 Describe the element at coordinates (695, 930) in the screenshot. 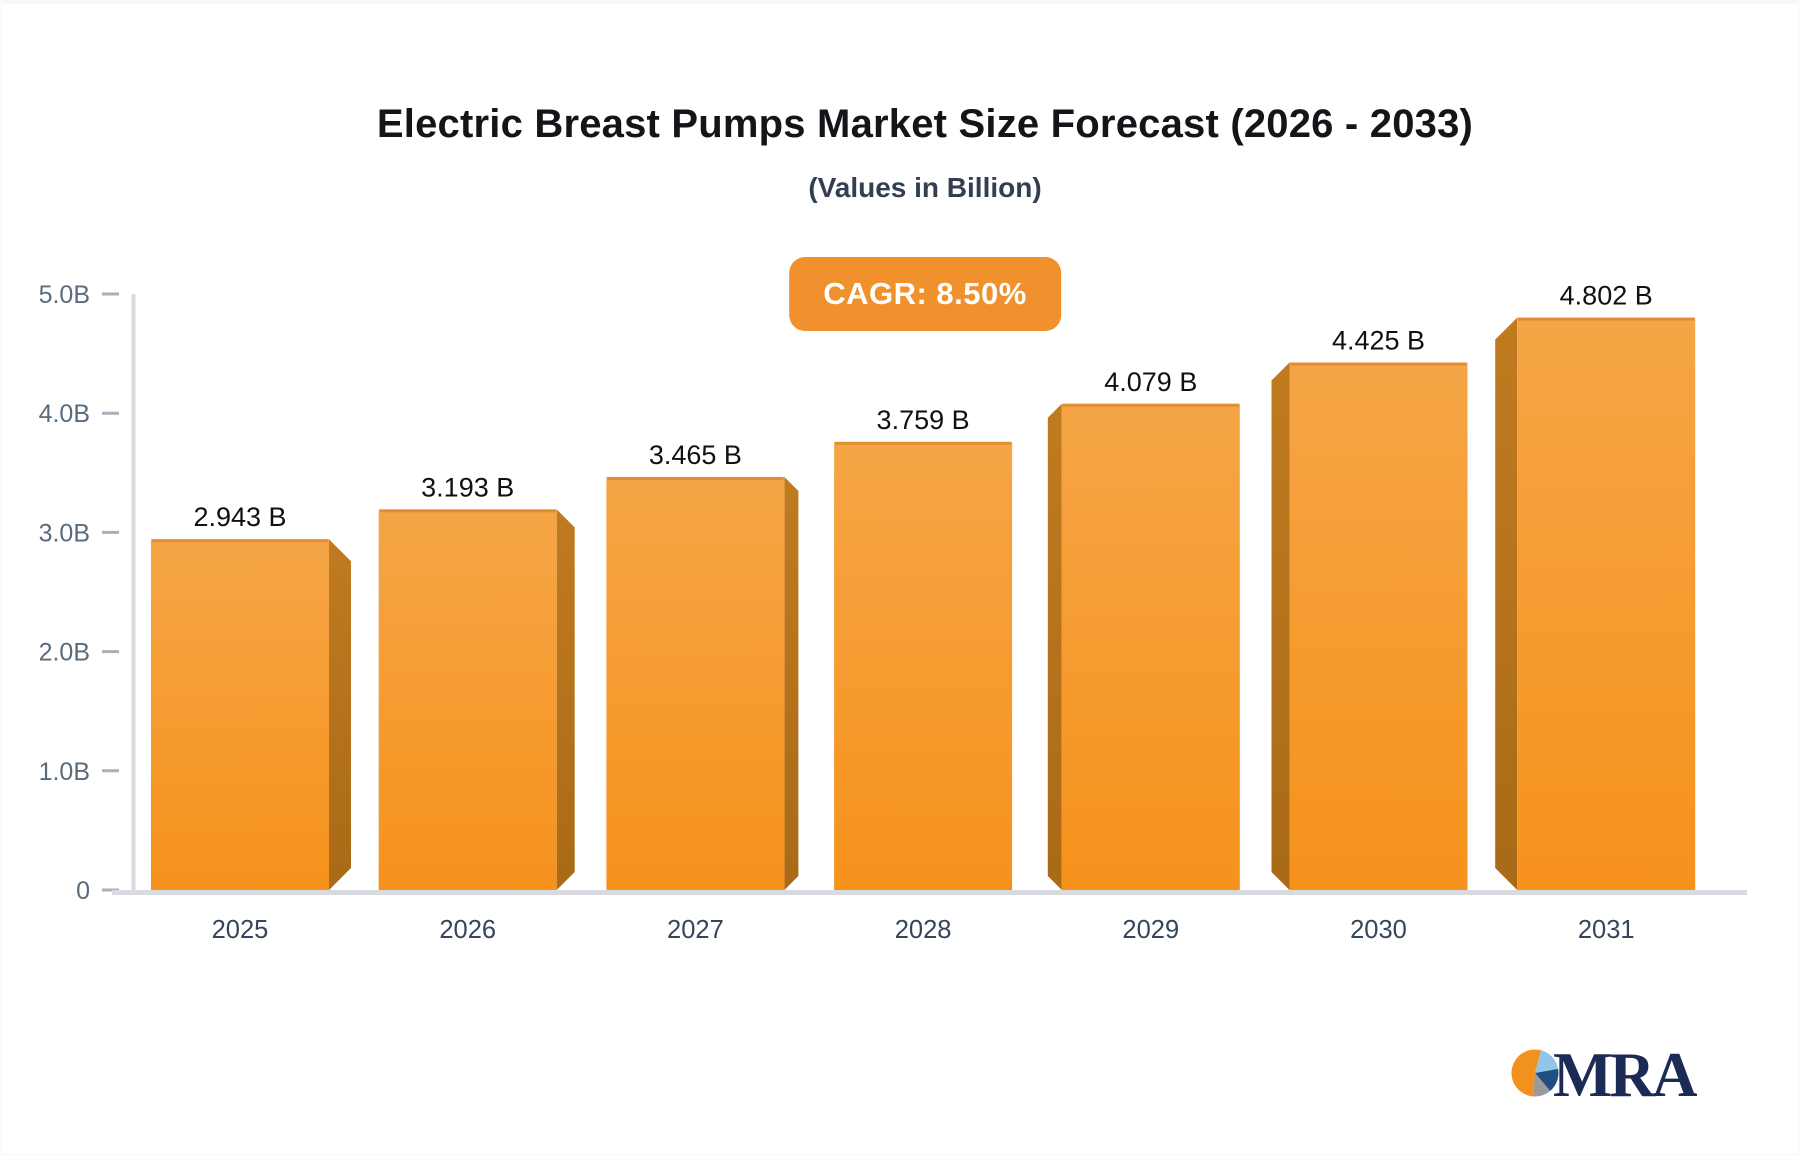

I see `x-axis-label-2027: 2027` at that location.